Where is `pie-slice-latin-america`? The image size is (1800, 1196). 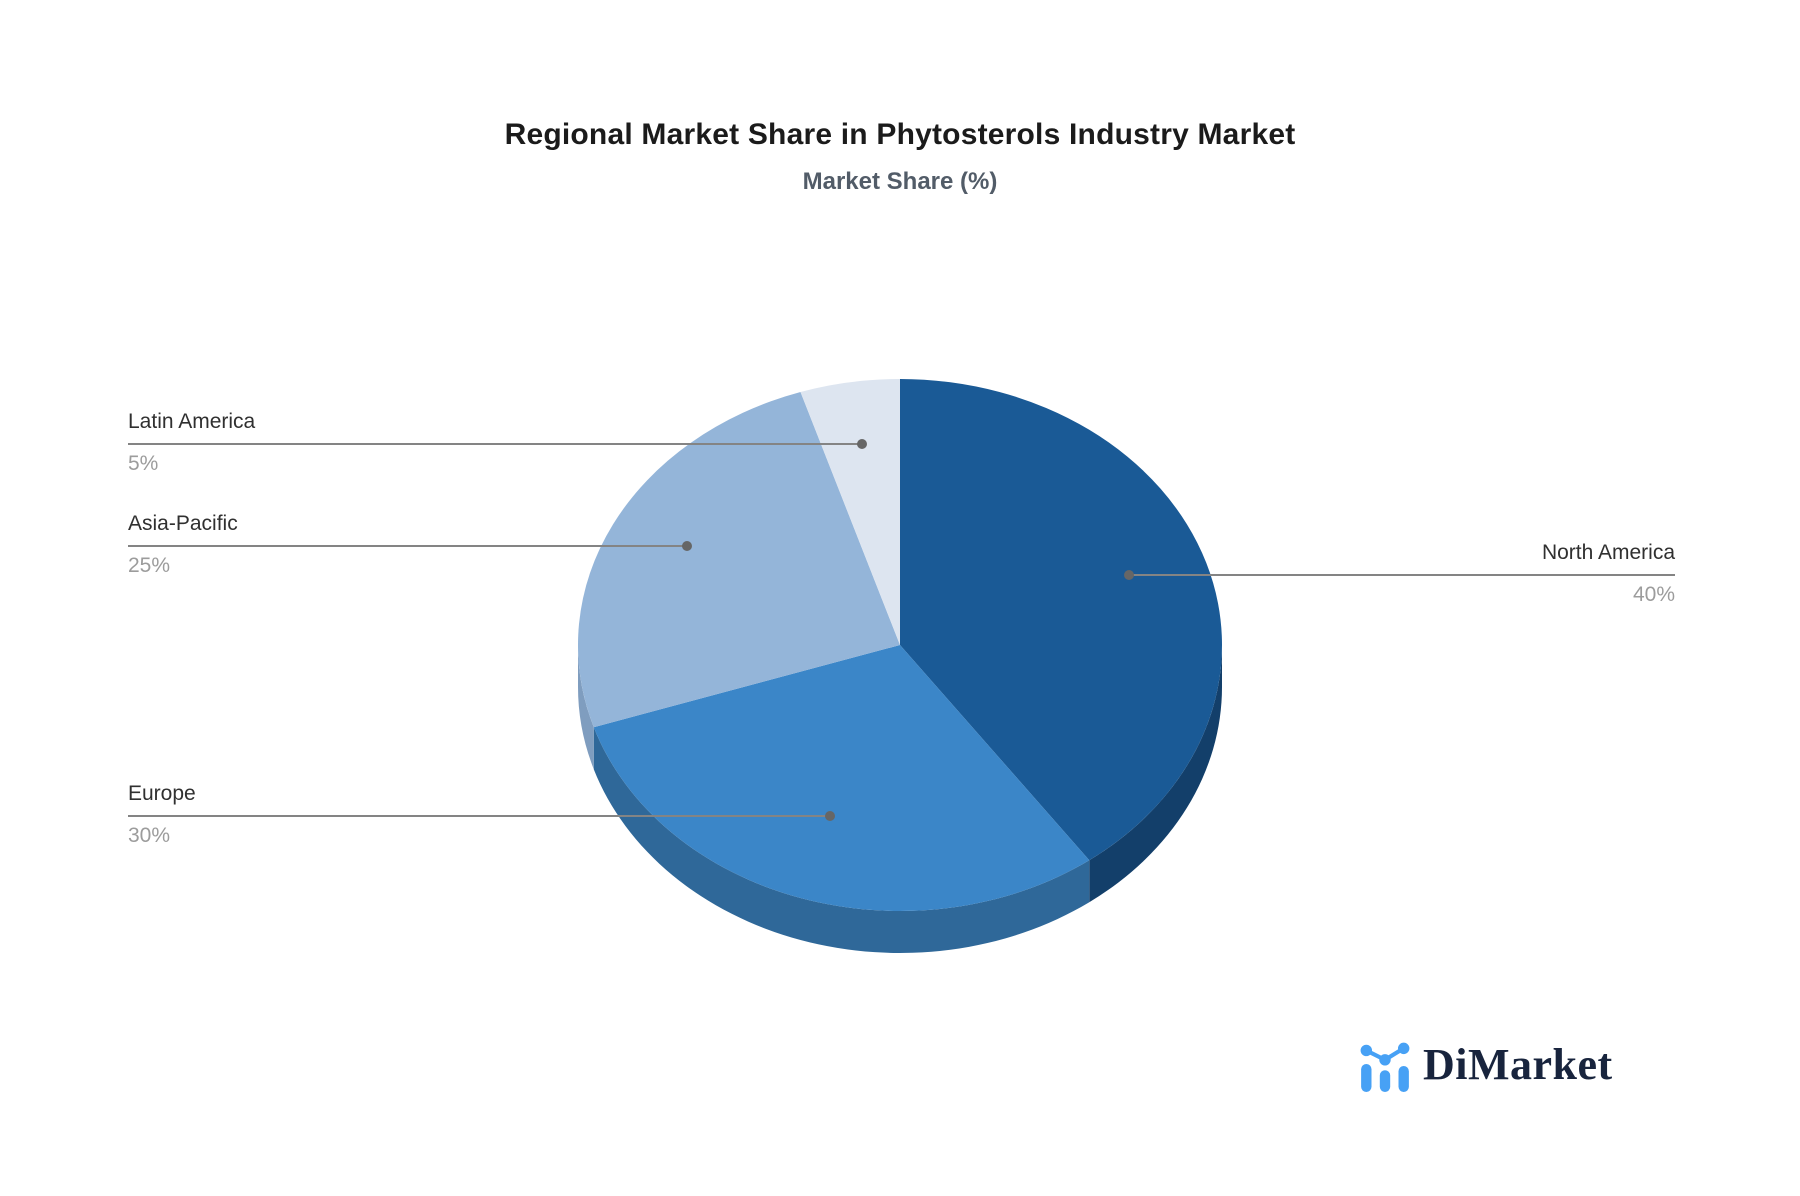
pie-slice-latin-america is located at coordinates (850, 512).